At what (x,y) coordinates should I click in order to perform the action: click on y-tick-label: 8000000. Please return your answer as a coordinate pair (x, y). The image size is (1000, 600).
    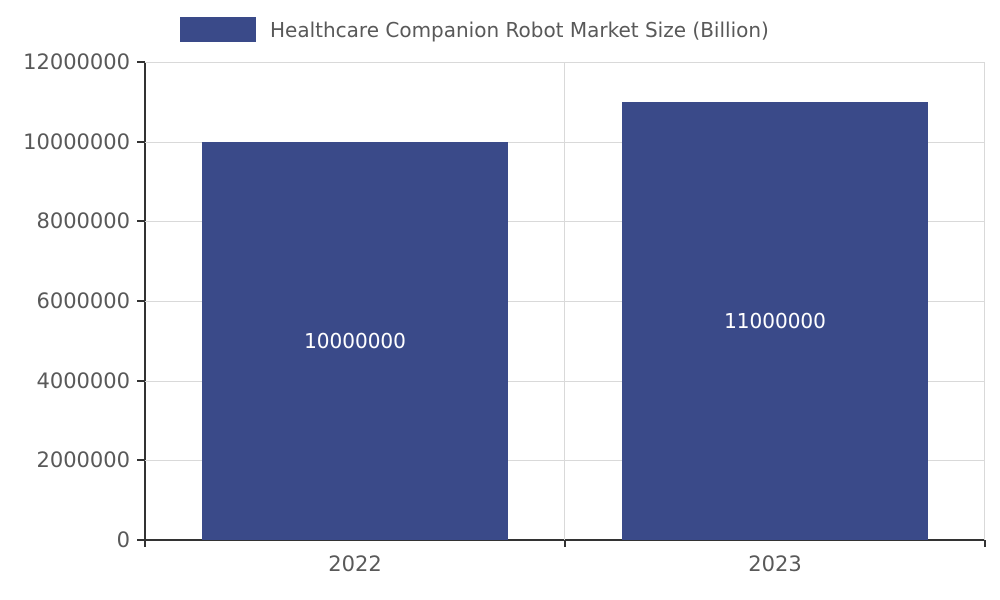
    Looking at the image, I should click on (83, 221).